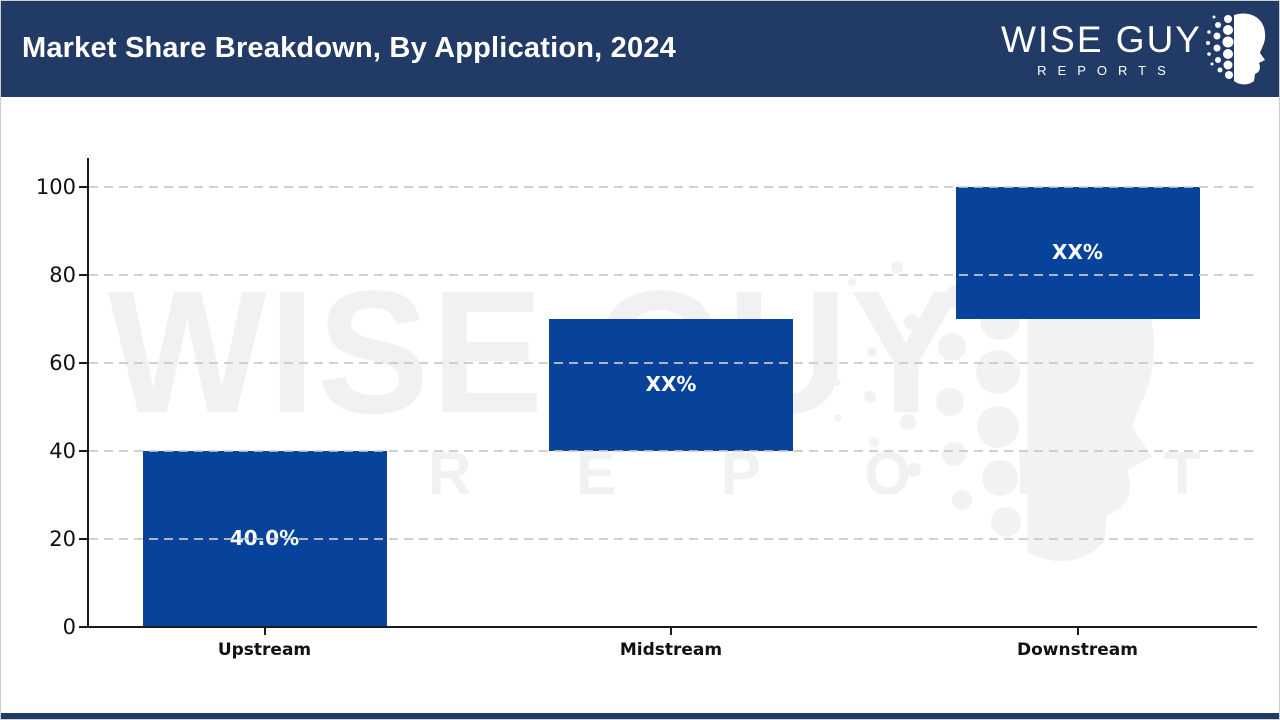 This screenshot has height=720, width=1280. I want to click on x-tick-downstream, so click(1077, 631).